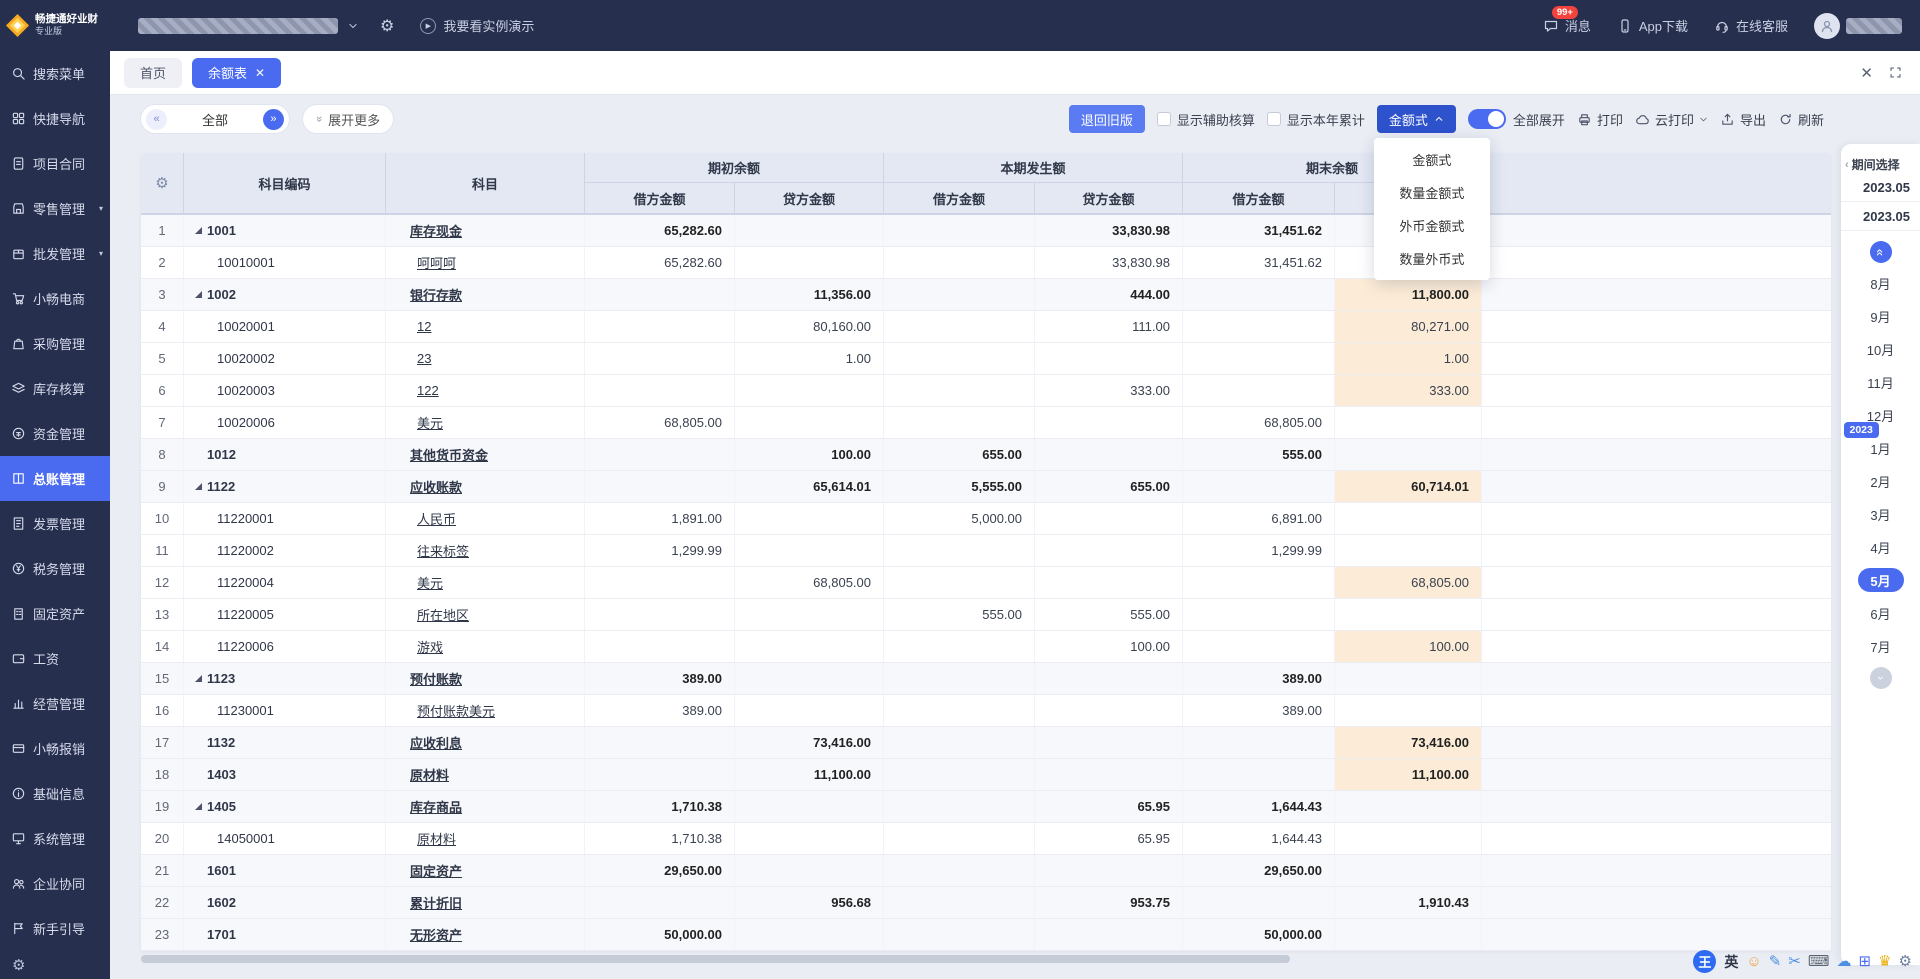 Image resolution: width=1920 pixels, height=979 pixels. What do you see at coordinates (55, 298) in the screenshot?
I see `sidebar-item-cart: 小畅电商` at bounding box center [55, 298].